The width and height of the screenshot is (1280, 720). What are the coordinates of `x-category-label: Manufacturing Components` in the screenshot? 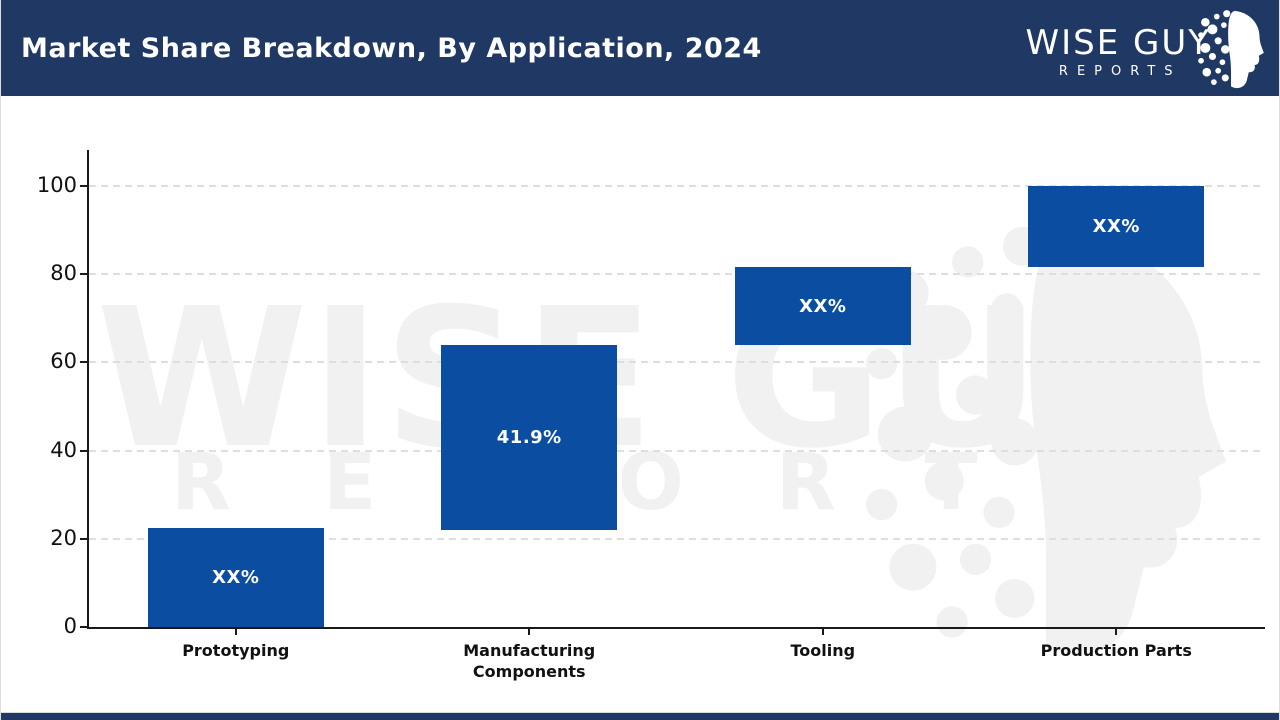 It's located at (529, 661).